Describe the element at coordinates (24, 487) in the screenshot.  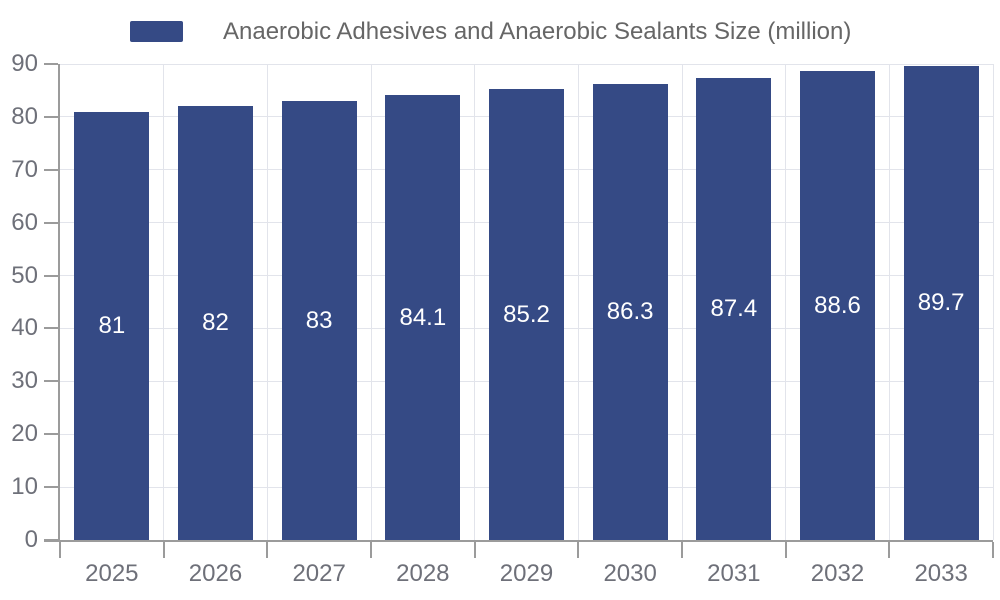
I see `y-axis-label: 10` at that location.